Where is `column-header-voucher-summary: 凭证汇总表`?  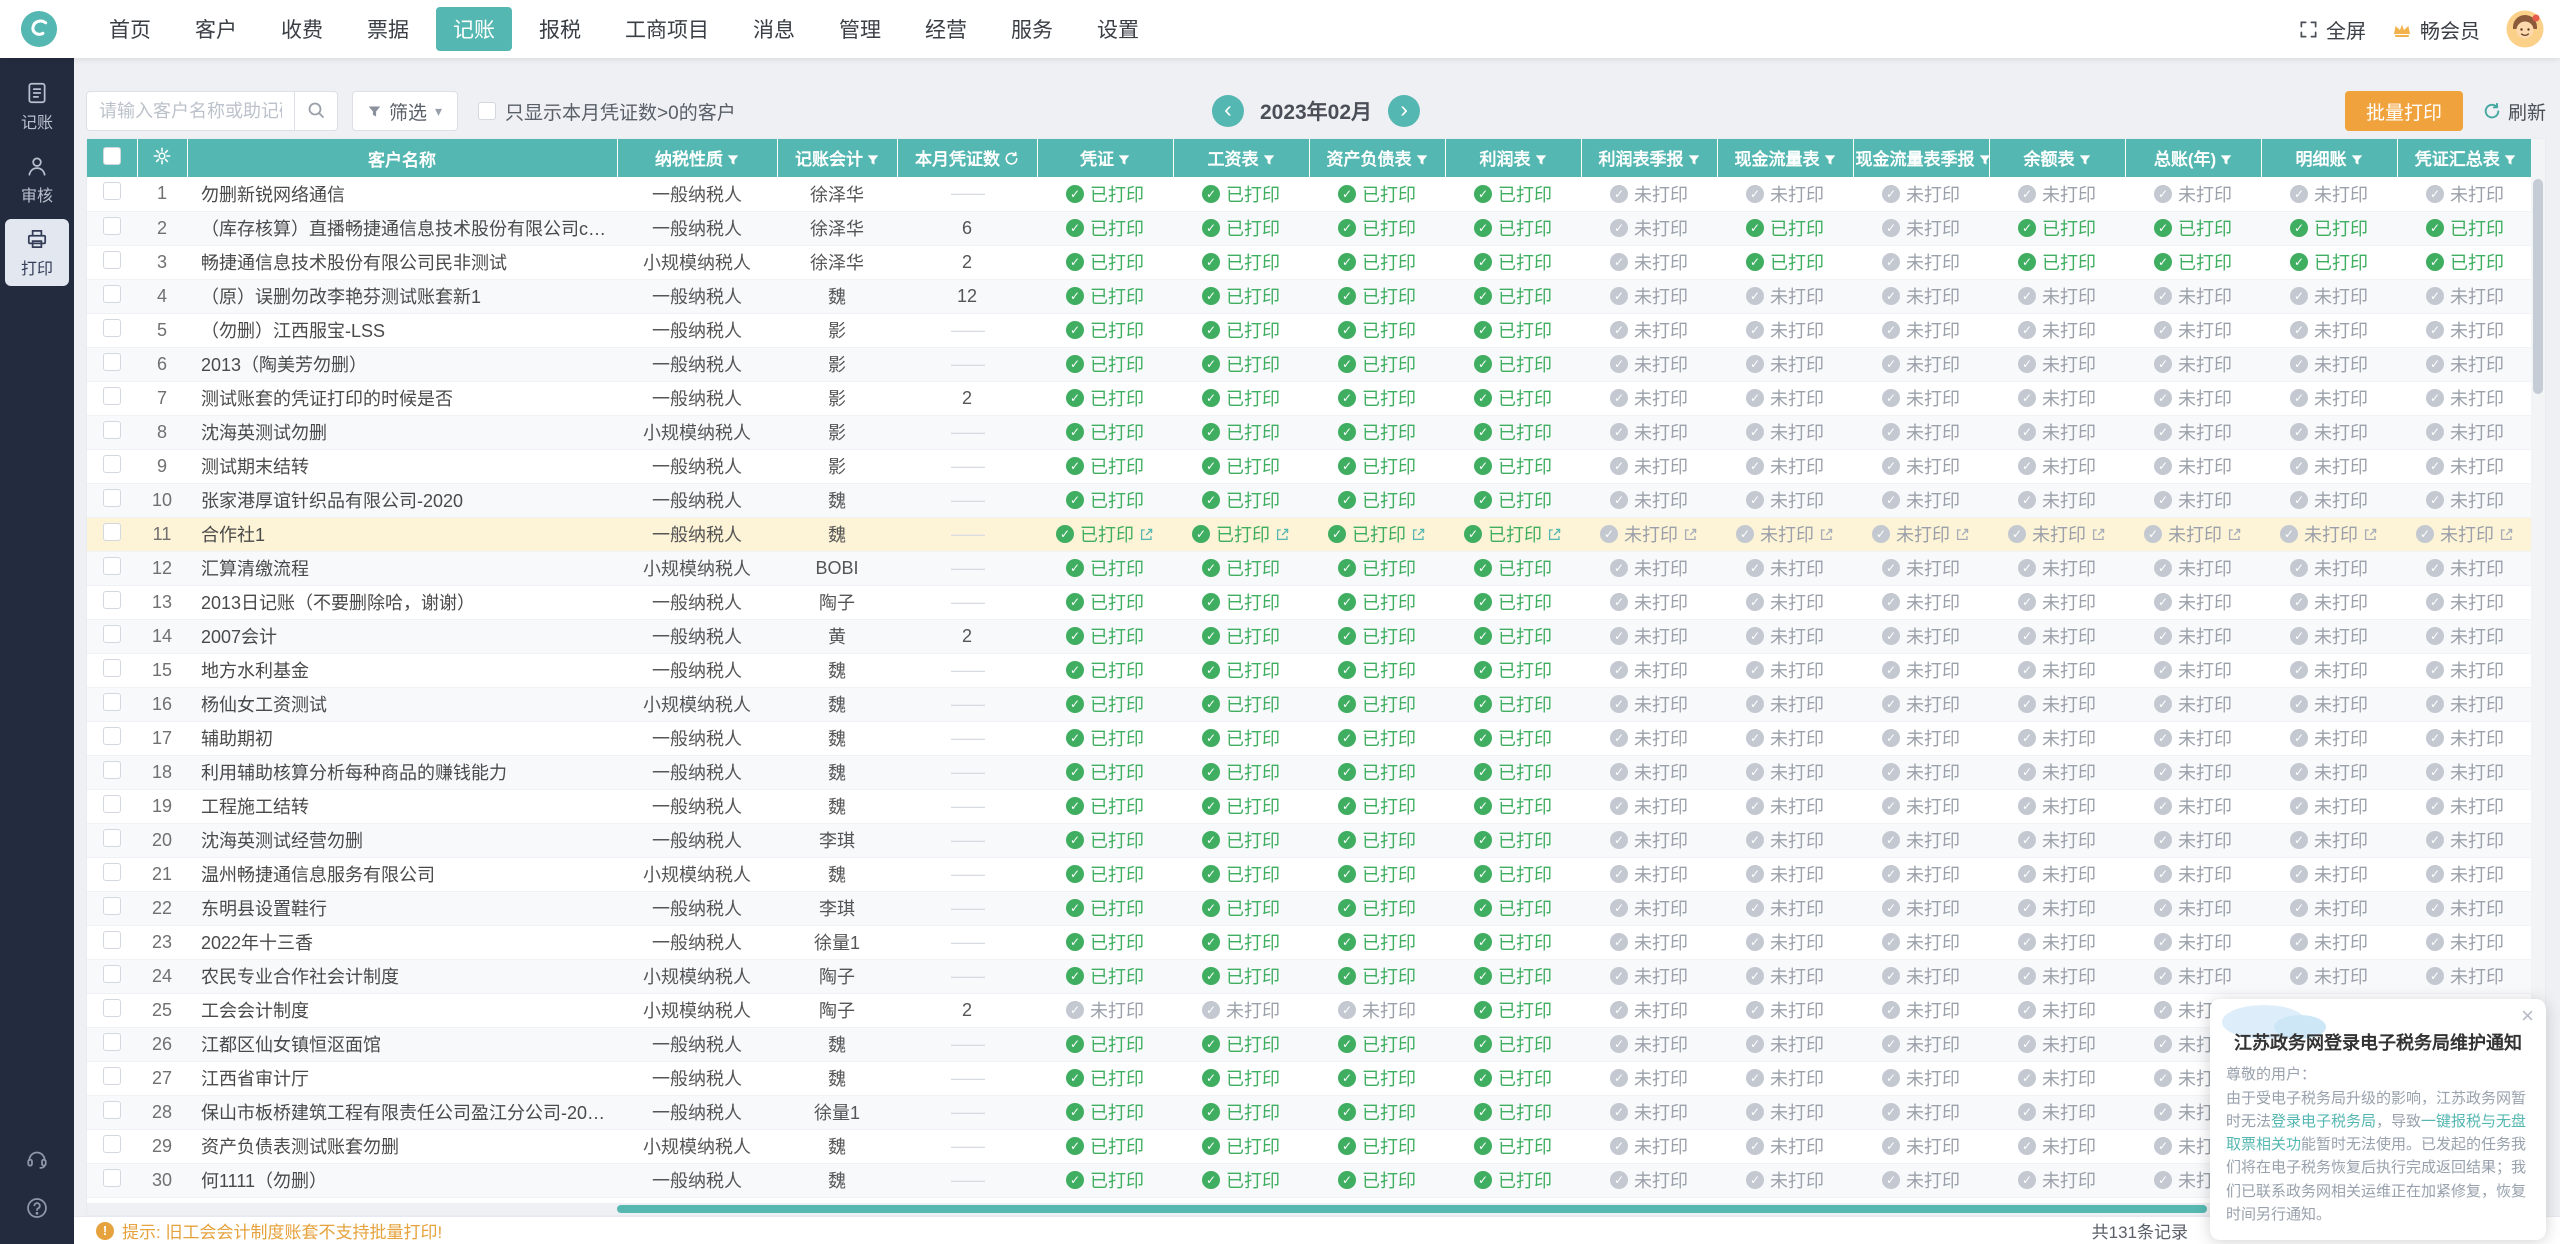 column-header-voucher-summary: 凭证汇总表 is located at coordinates (2465, 158).